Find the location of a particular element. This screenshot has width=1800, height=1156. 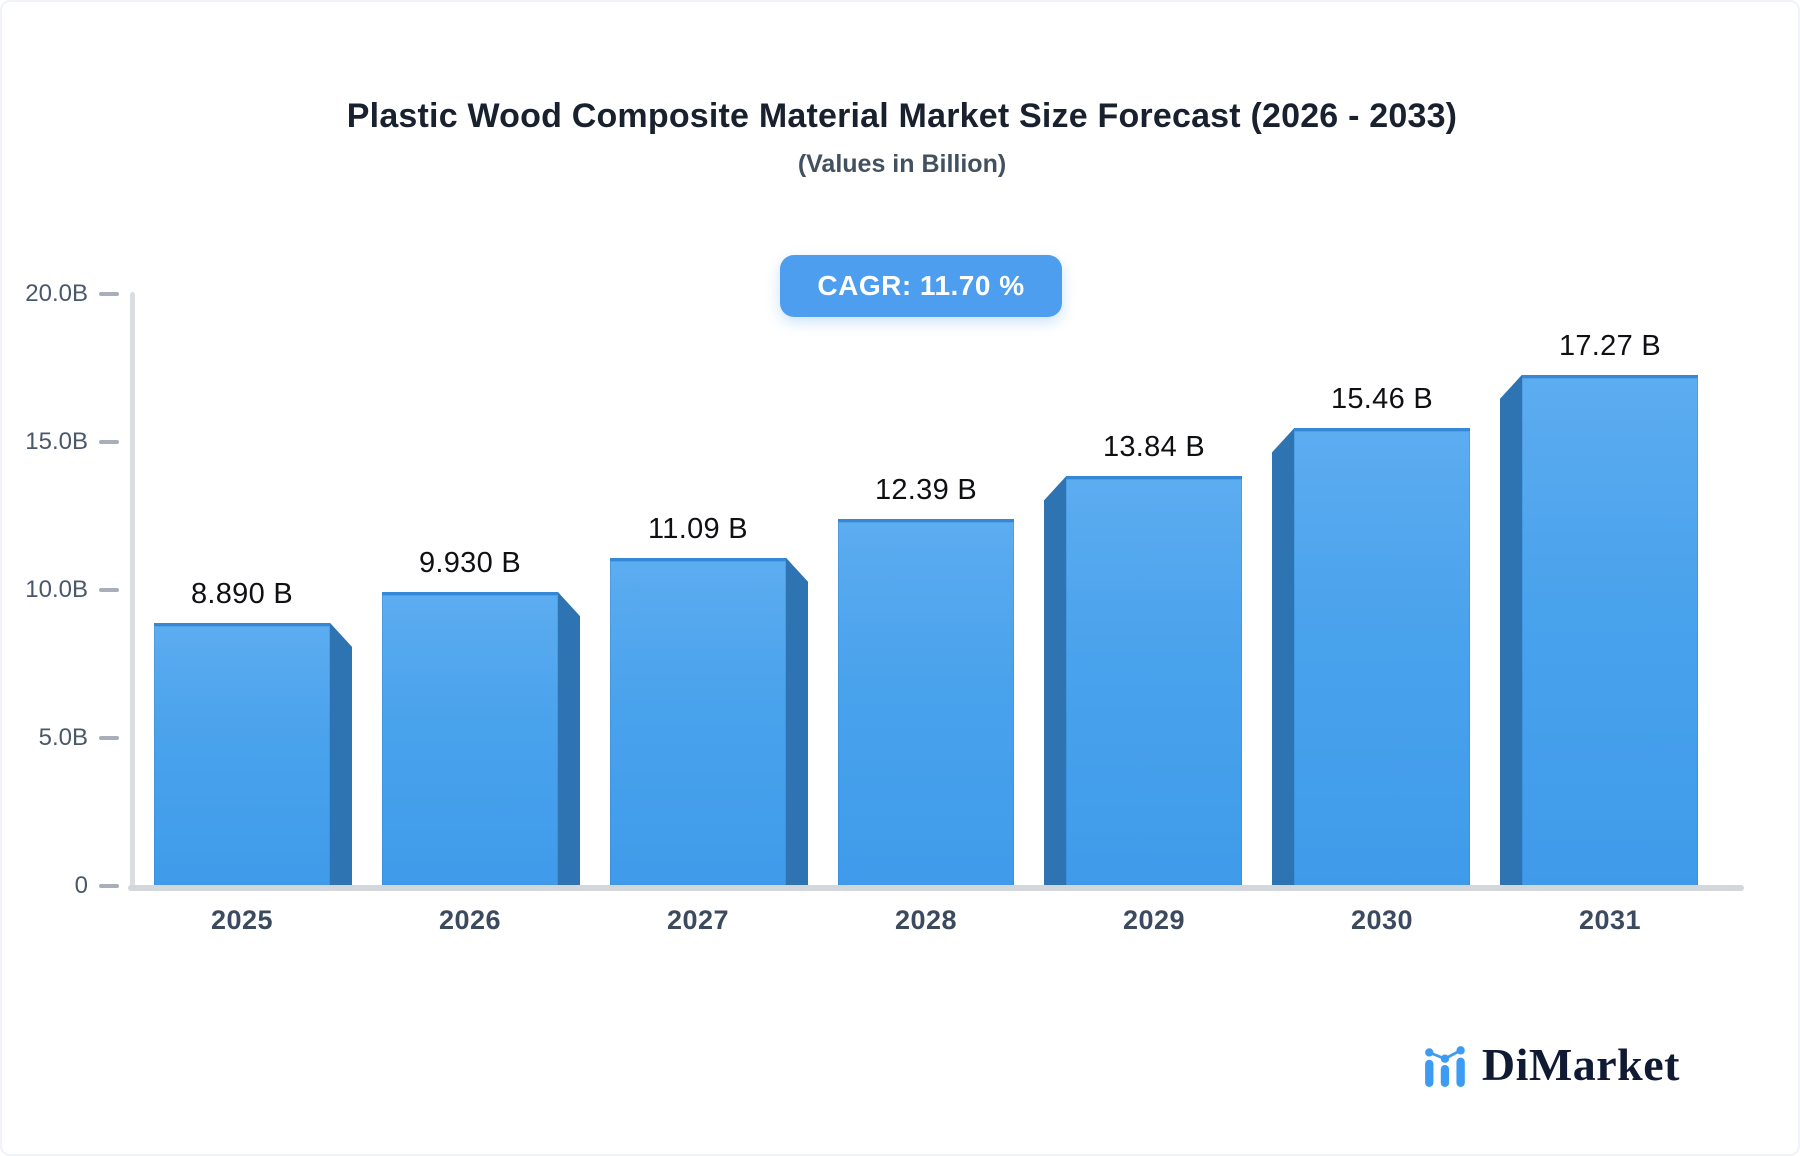

x-axis-label: 2026 is located at coordinates (470, 920).